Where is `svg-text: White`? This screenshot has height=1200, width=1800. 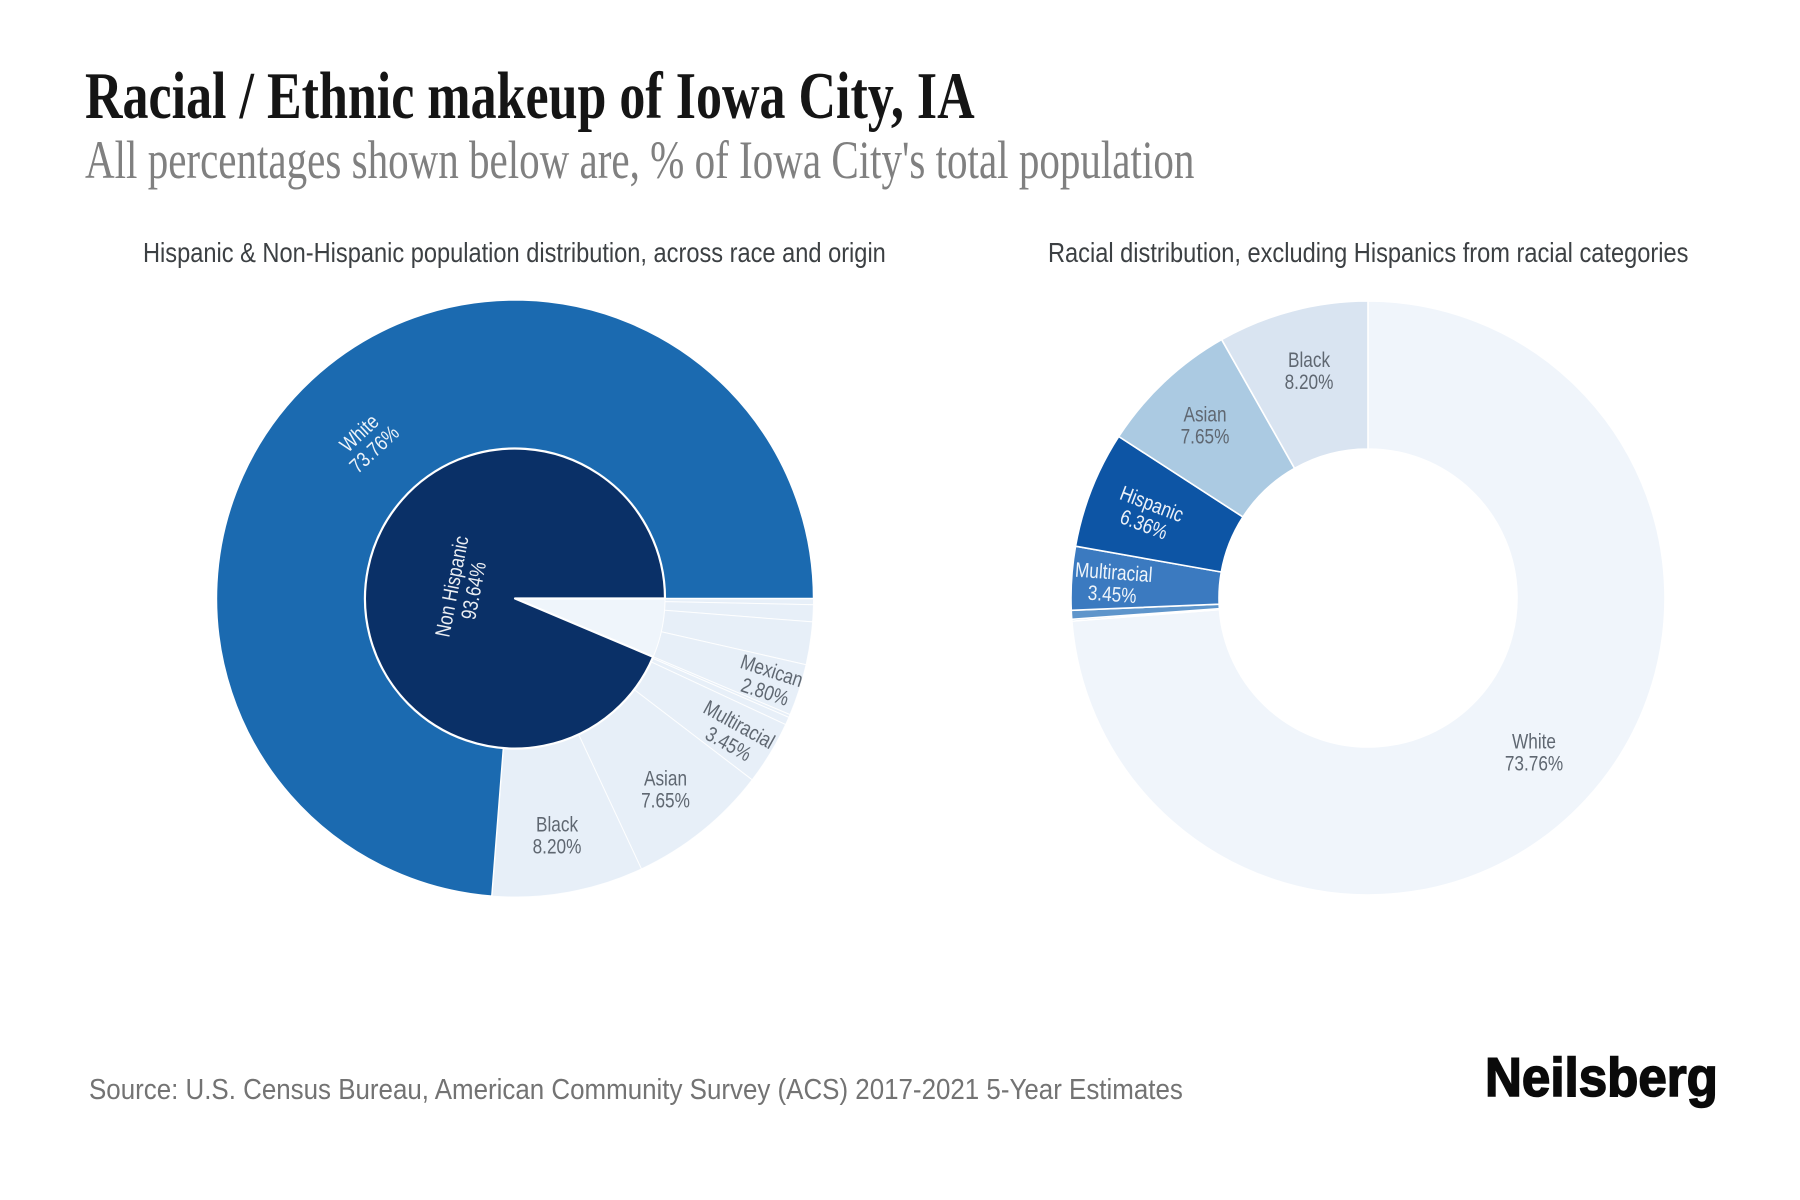
svg-text: White is located at coordinates (1534, 742).